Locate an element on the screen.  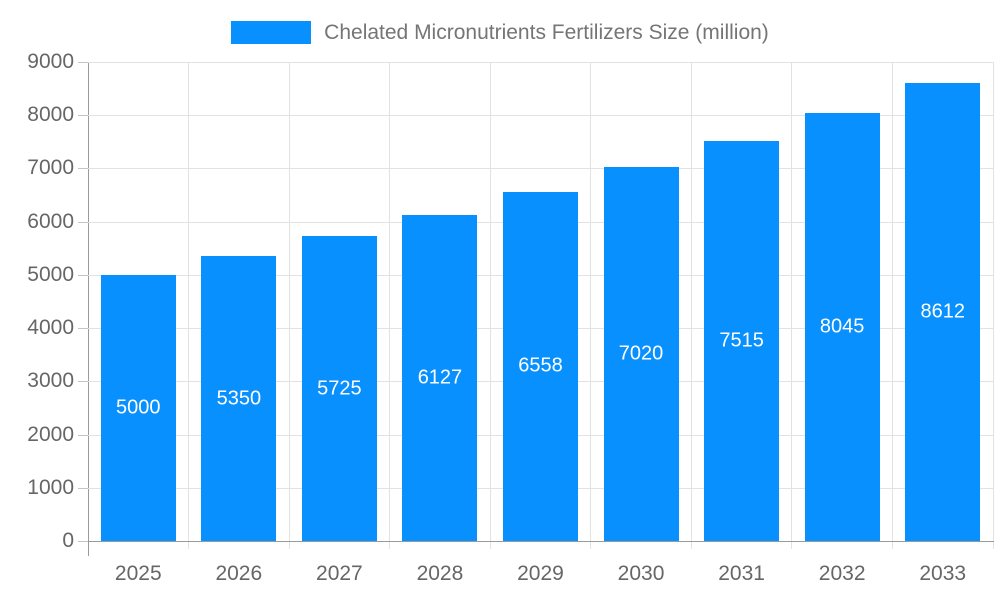
bar-2031: 7515 is located at coordinates (742, 341).